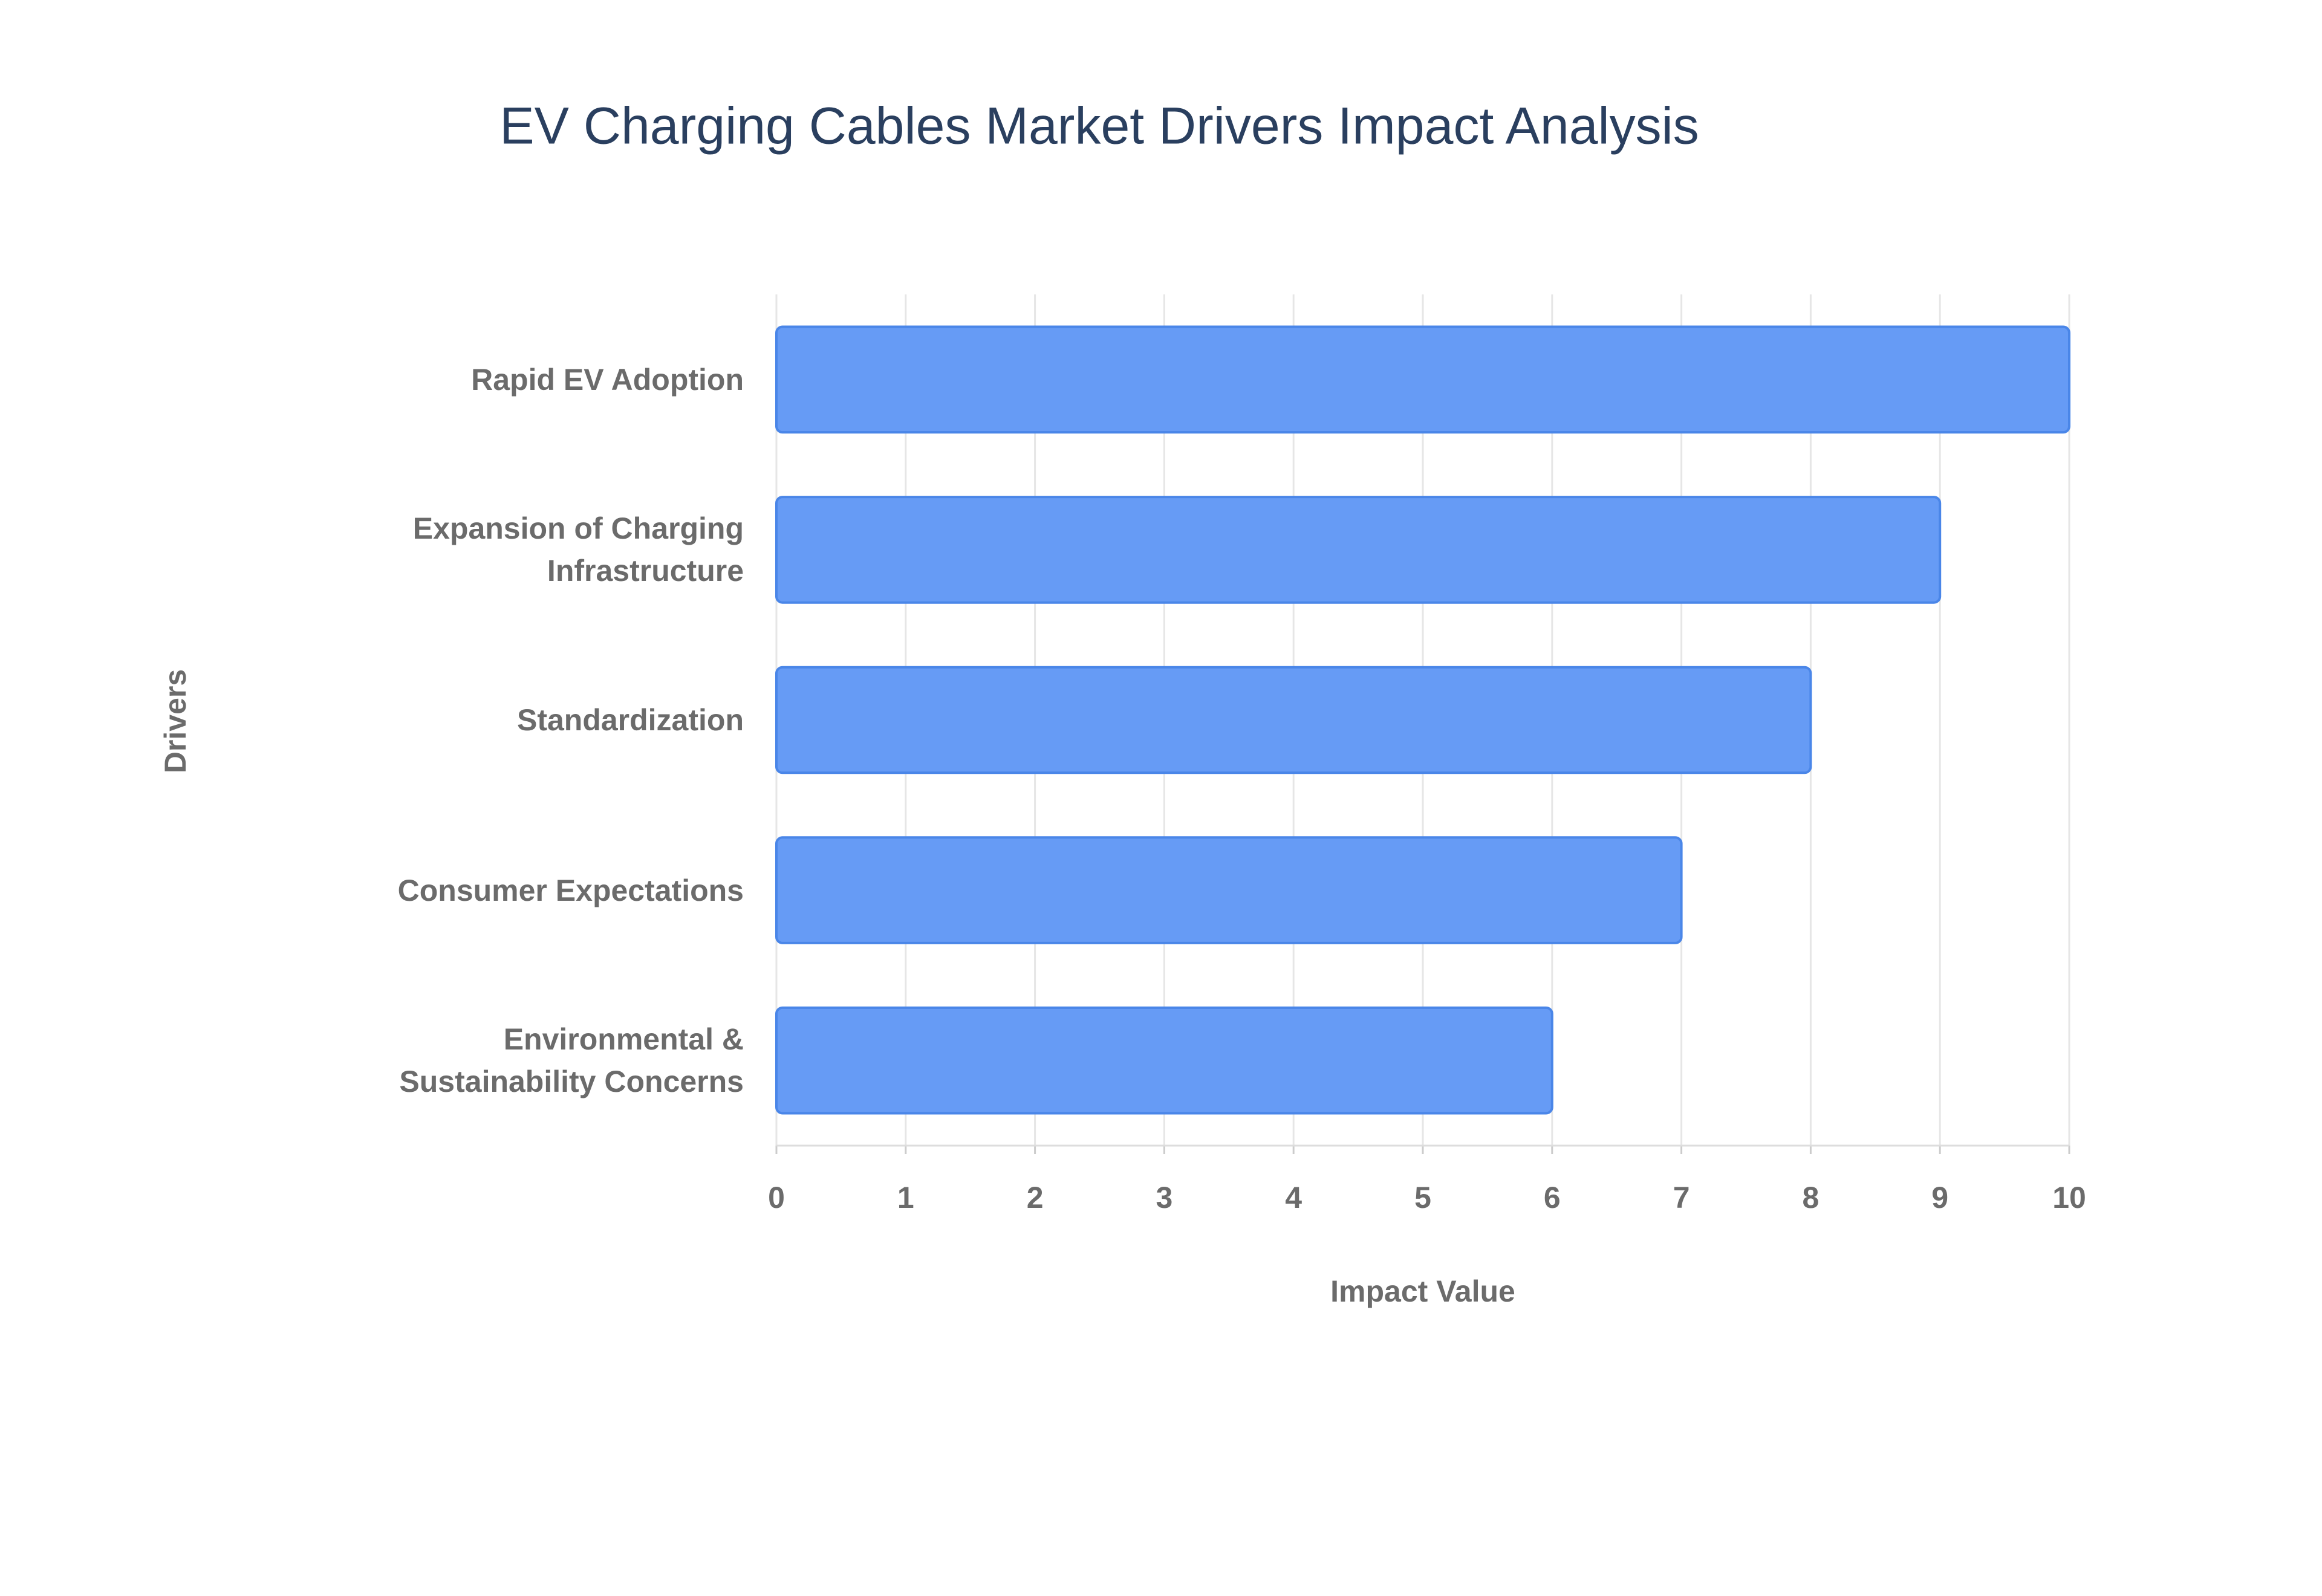  Describe the element at coordinates (905, 1198) in the screenshot. I see `x-tick-label: 1` at that location.